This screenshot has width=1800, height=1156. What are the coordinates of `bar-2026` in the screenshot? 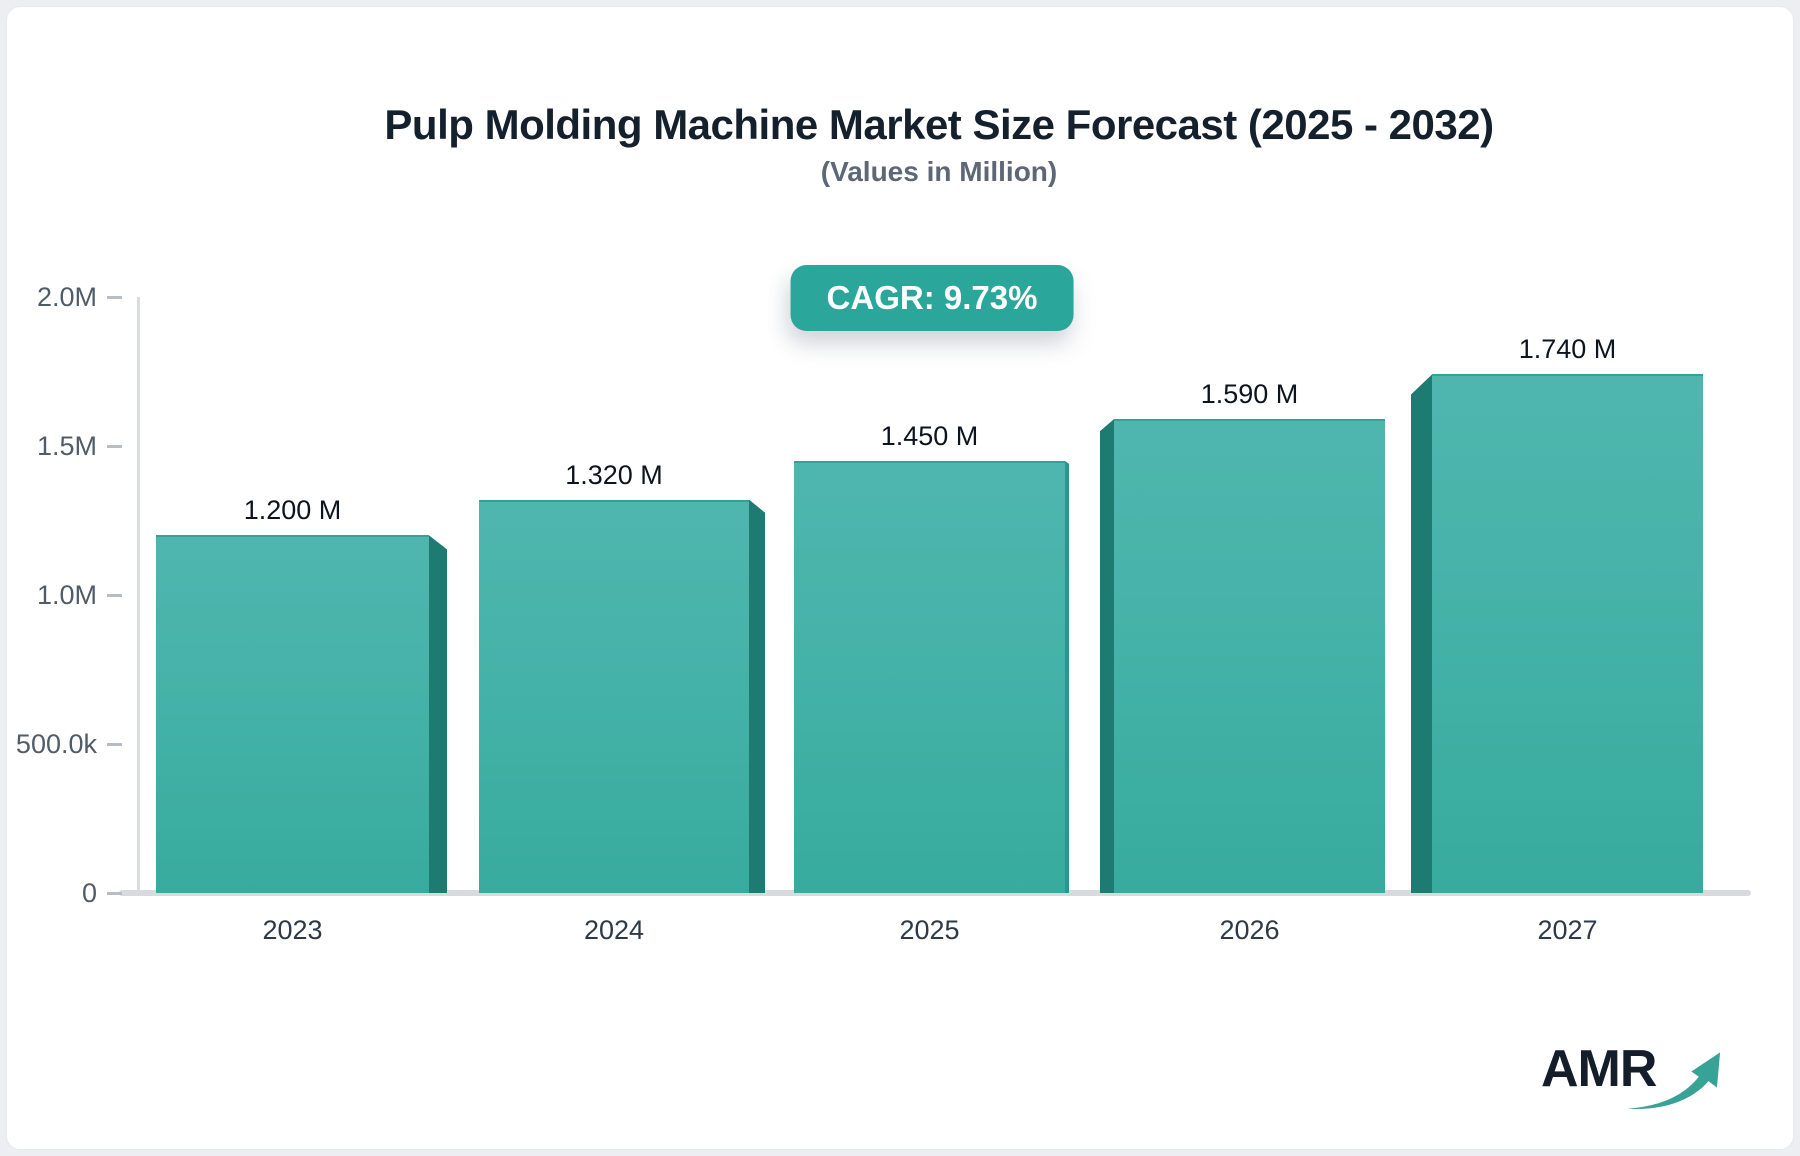 It's located at (1242, 656).